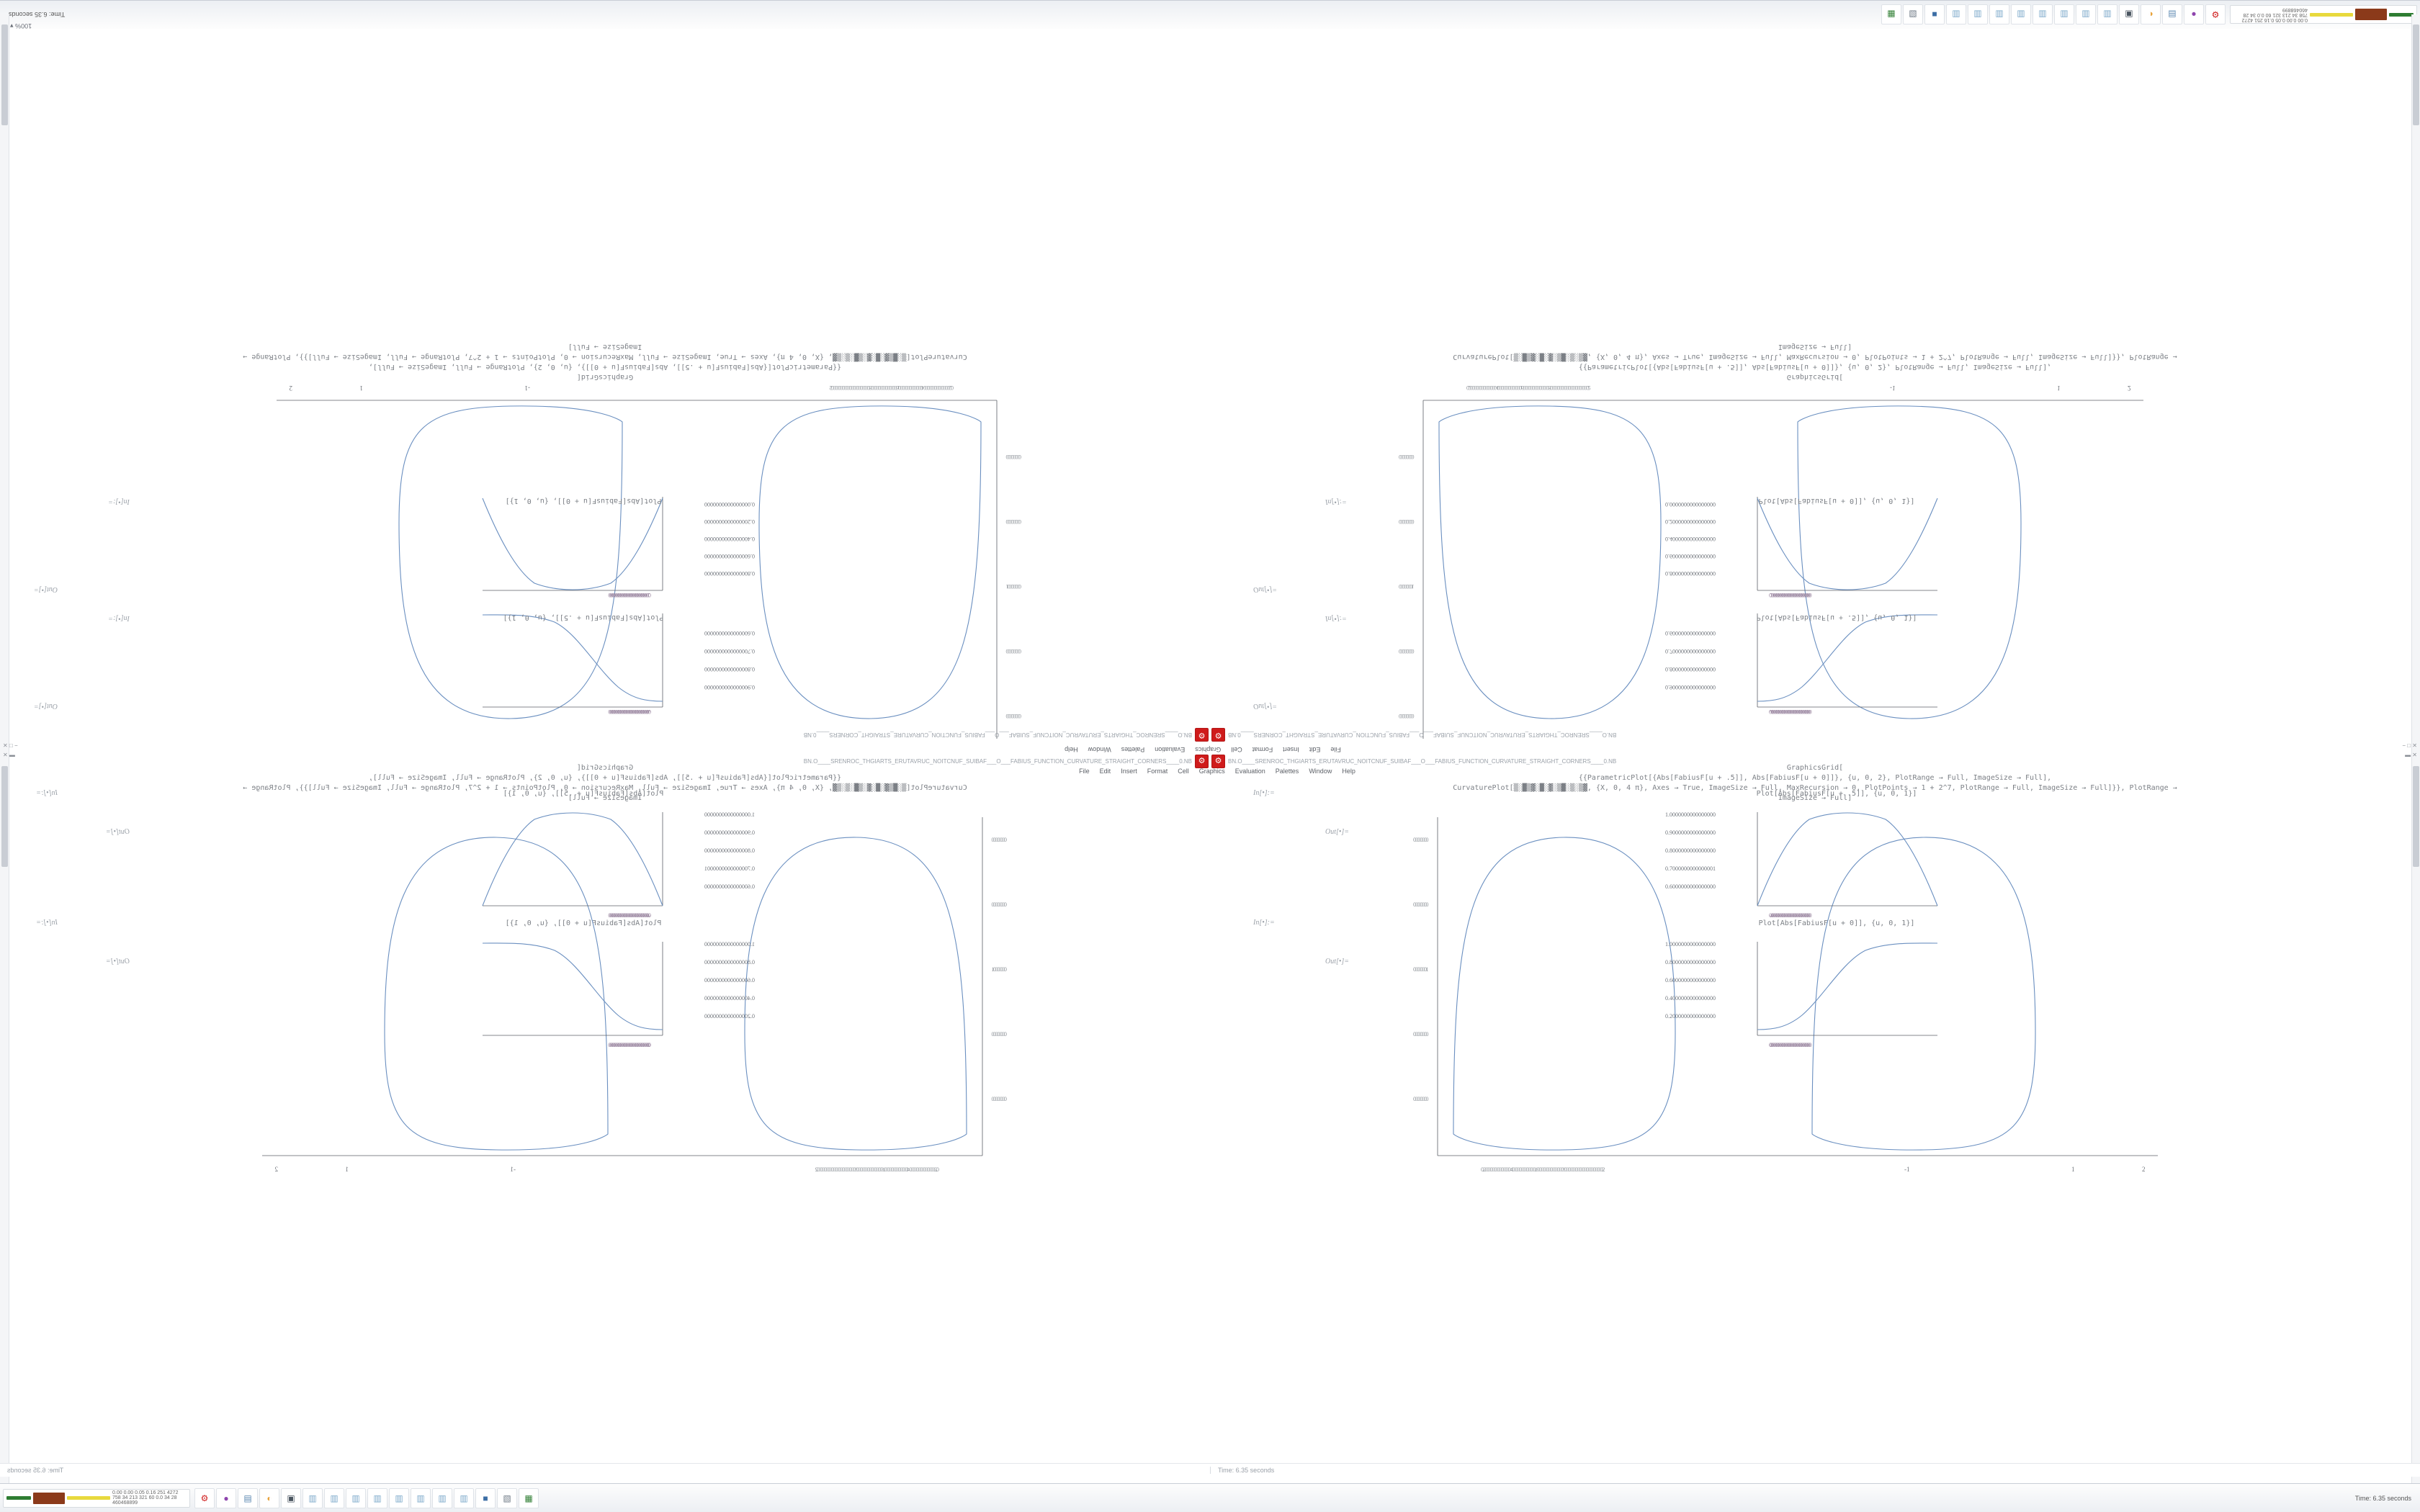  I want to click on menu-evaluation-2: Evaluation, so click(1249, 771).